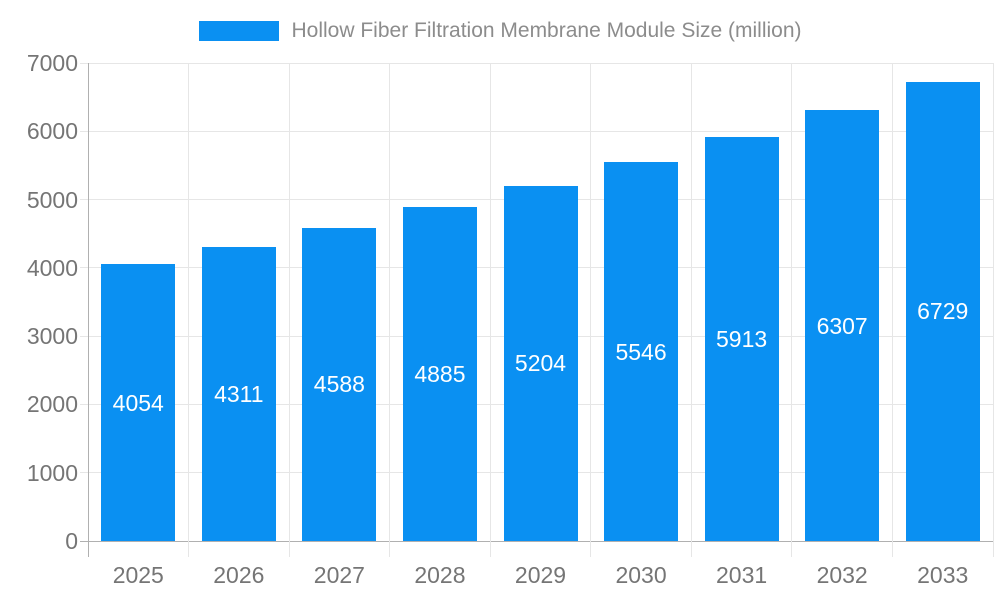 The width and height of the screenshot is (1000, 600). What do you see at coordinates (742, 575) in the screenshot?
I see `x-tick-label: 2031` at bounding box center [742, 575].